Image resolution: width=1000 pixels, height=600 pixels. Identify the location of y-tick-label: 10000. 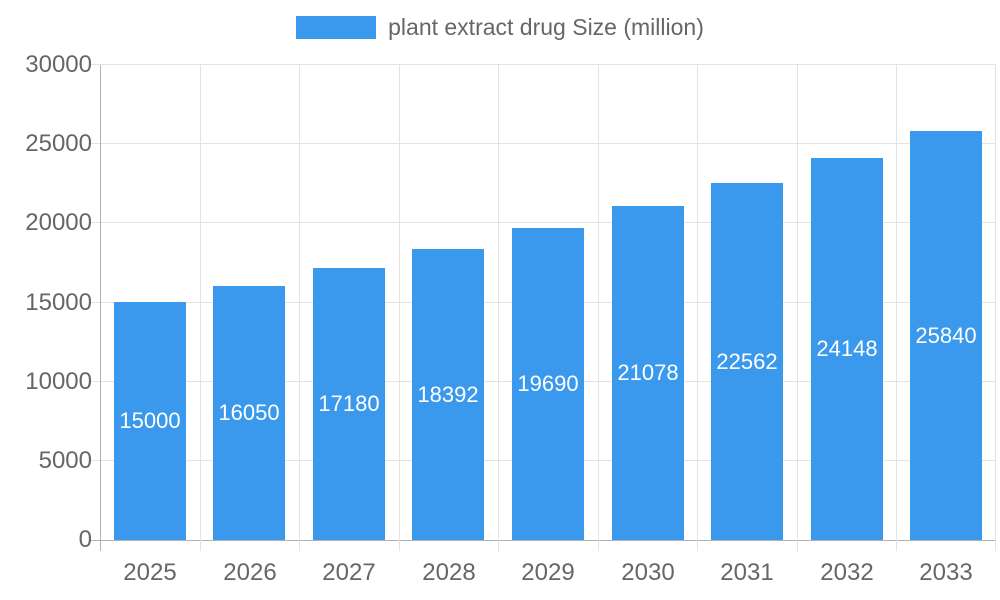
(58, 381).